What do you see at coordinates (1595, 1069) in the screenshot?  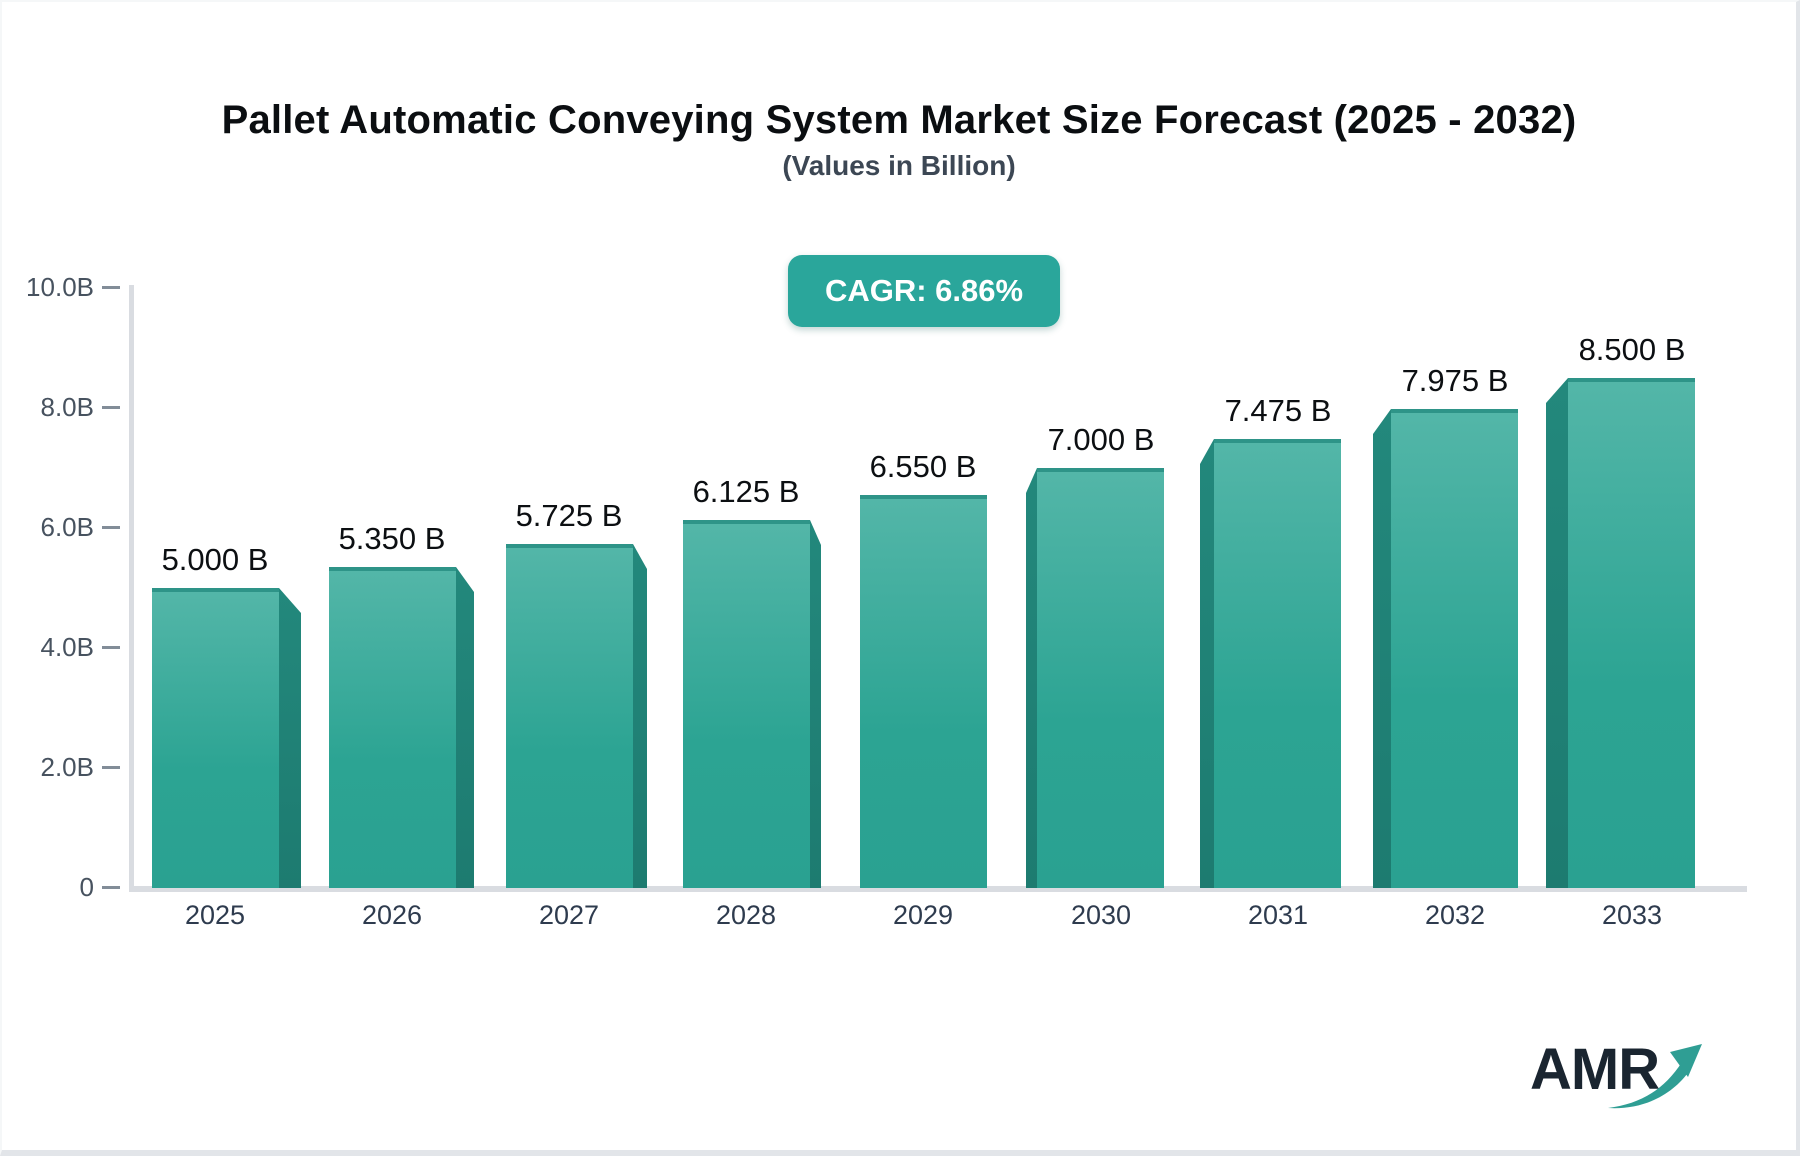 I see `amr-logo-text: AMR` at bounding box center [1595, 1069].